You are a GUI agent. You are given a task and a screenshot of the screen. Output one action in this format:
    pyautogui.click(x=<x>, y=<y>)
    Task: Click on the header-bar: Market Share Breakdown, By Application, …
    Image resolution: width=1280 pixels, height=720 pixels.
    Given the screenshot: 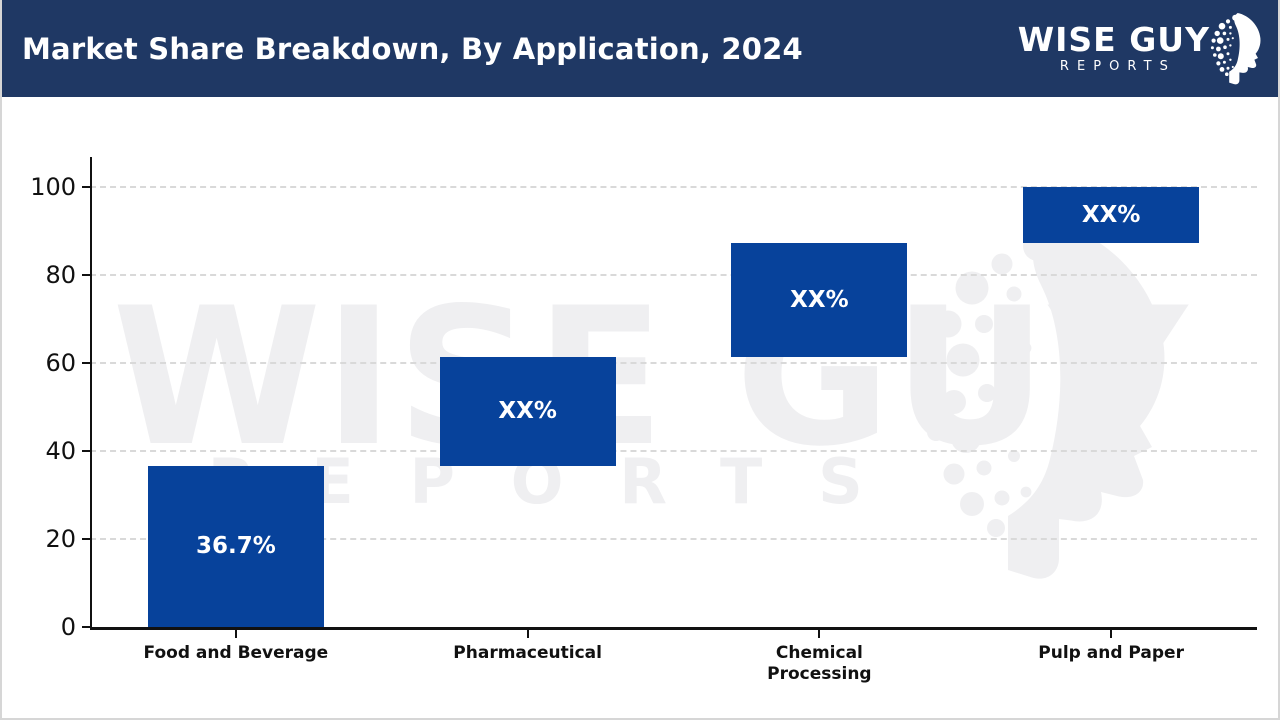 What is the action you would take?
    pyautogui.click(x=640, y=48)
    